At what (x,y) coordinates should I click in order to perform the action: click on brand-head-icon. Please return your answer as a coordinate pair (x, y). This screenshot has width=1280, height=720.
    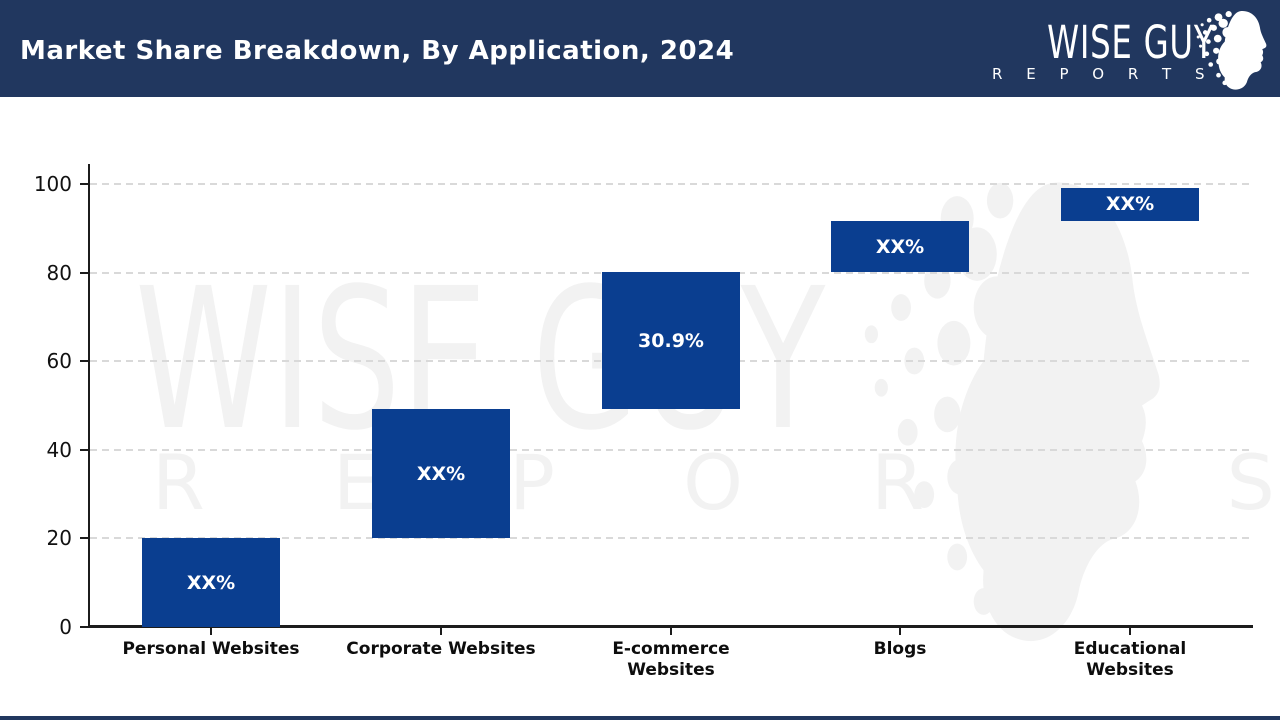
    Looking at the image, I should click on (1231, 50).